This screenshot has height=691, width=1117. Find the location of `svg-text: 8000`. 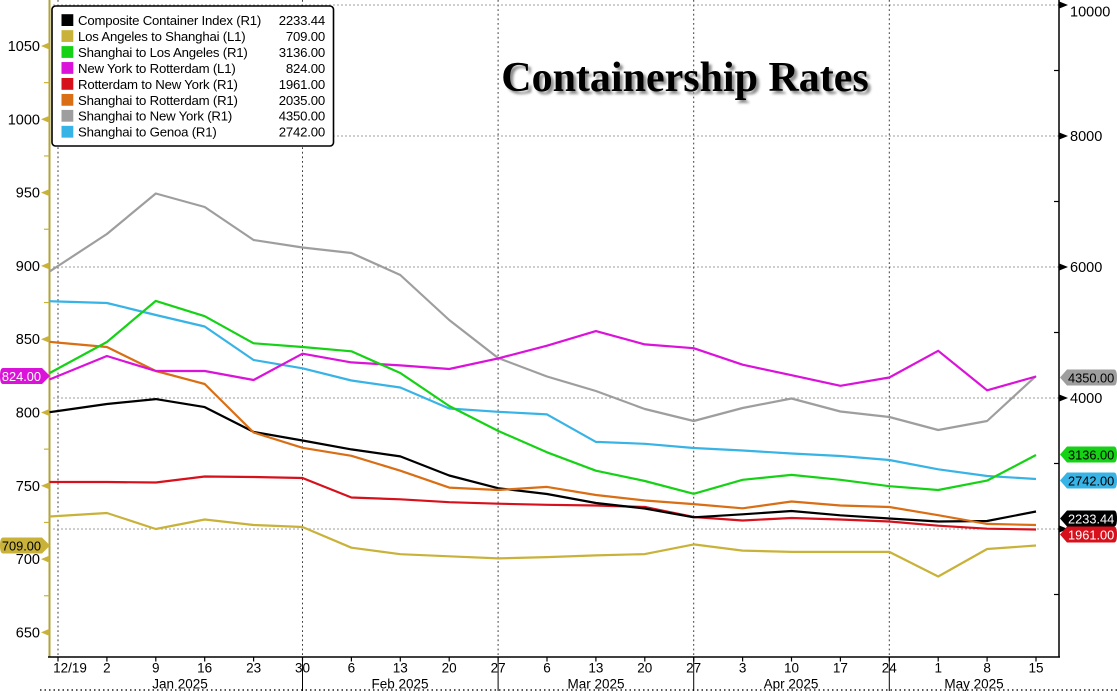

svg-text: 8000 is located at coordinates (1086, 137).